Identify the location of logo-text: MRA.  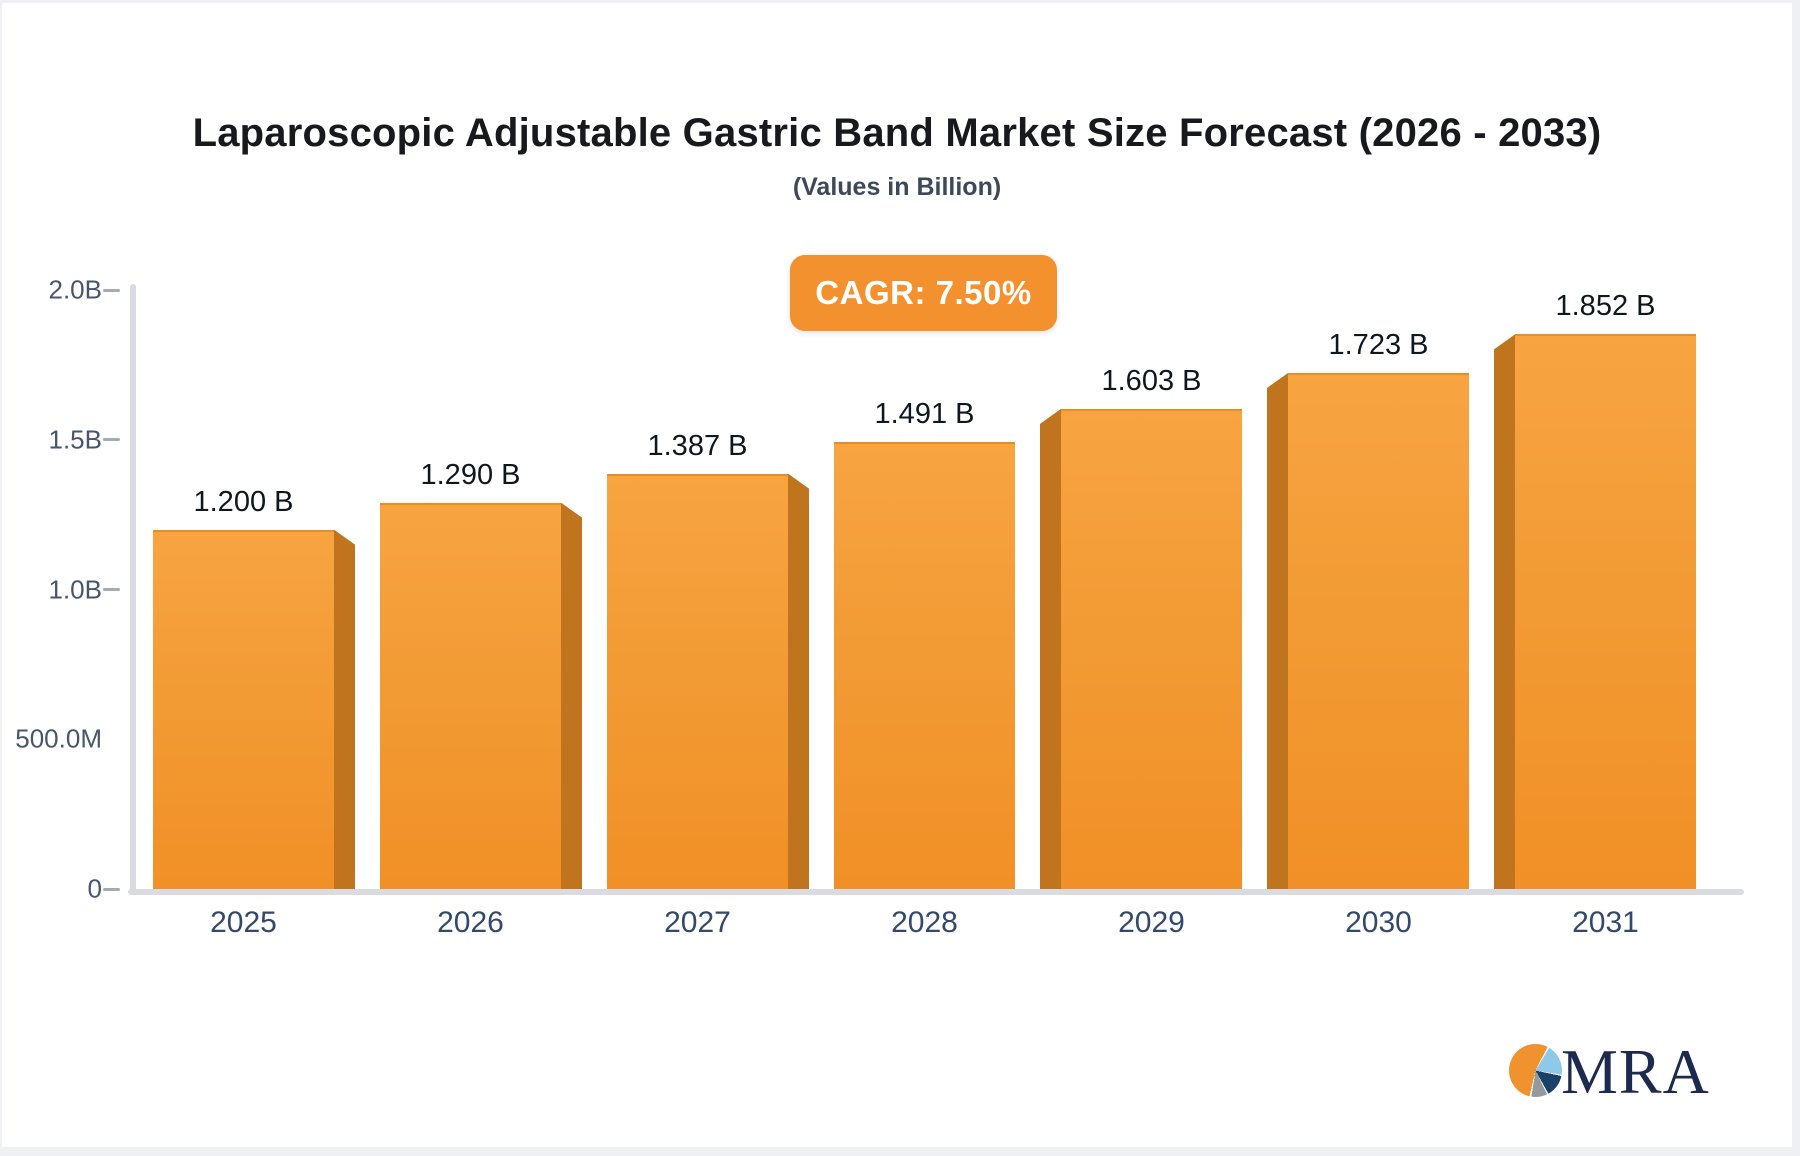
(1635, 1071).